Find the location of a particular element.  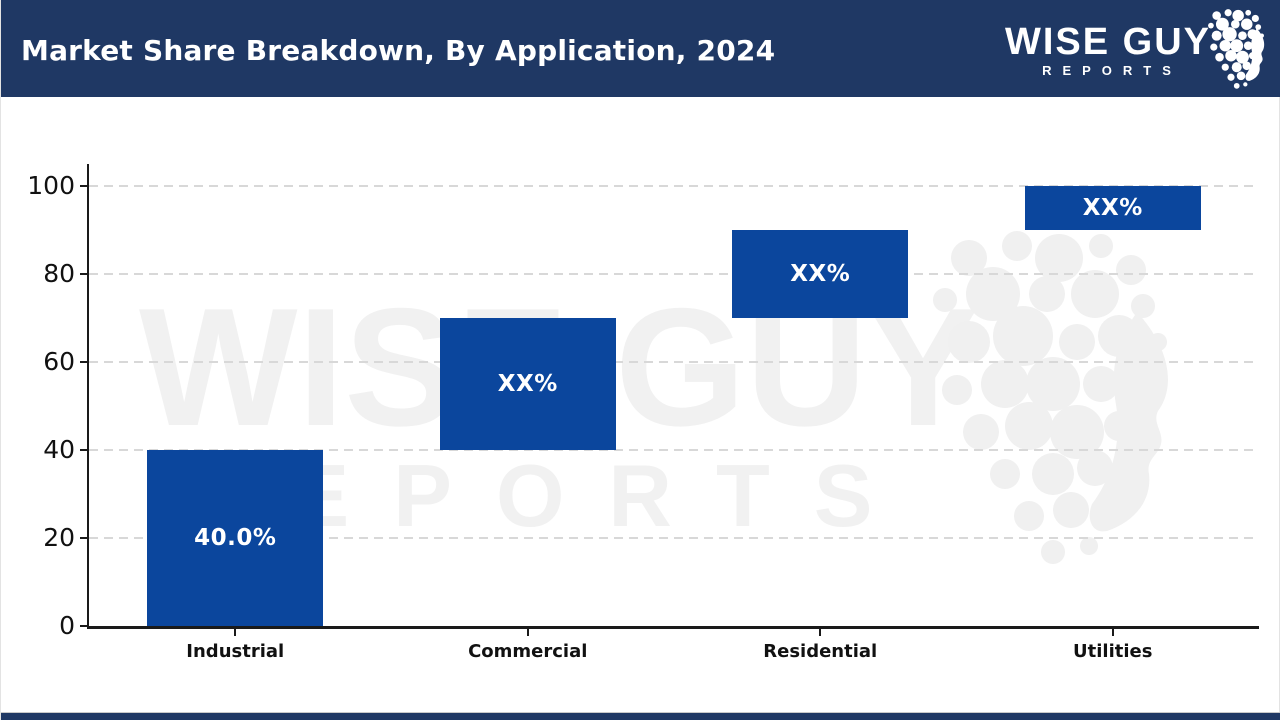

y-tick-label: 100 is located at coordinates (51, 185).